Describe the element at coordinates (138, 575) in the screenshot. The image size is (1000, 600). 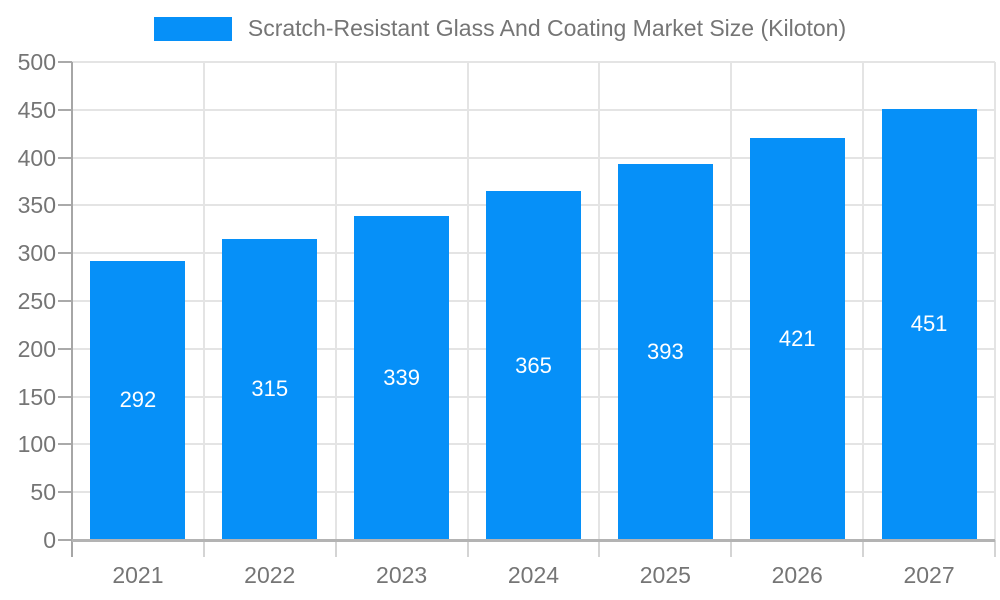
I see `x-axis-label: 2021` at that location.